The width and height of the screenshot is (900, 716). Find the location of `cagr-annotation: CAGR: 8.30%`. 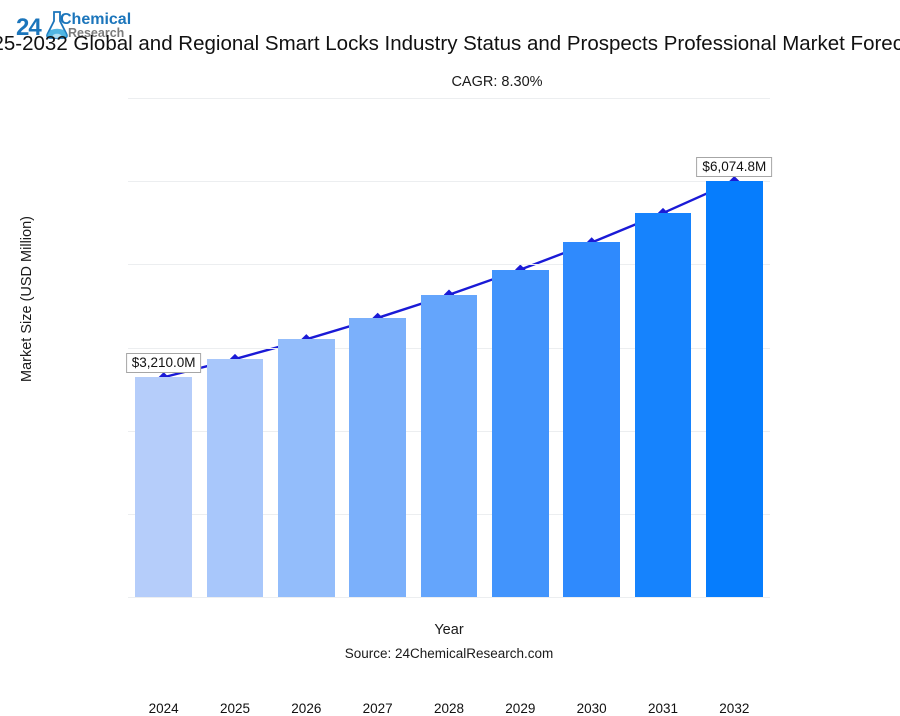

cagr-annotation: CAGR: 8.30% is located at coordinates (497, 82).